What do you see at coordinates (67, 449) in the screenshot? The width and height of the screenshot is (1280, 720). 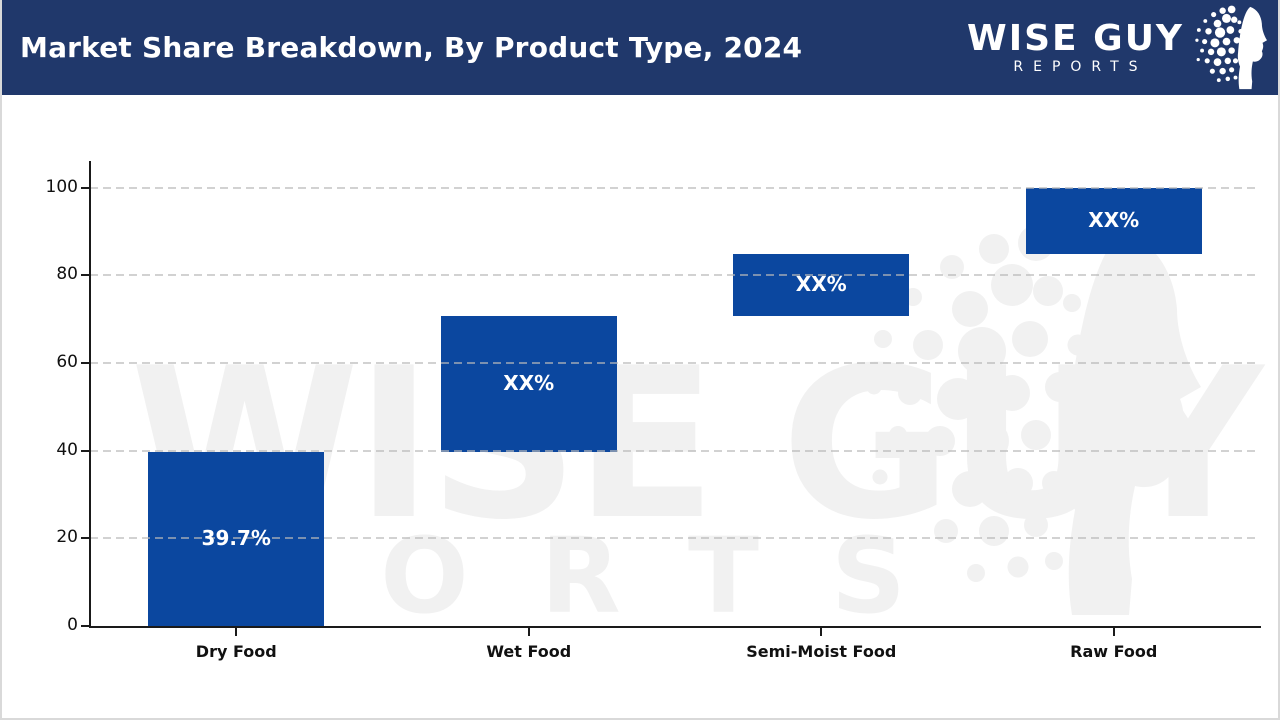 I see `y-tick-label: 40` at bounding box center [67, 449].